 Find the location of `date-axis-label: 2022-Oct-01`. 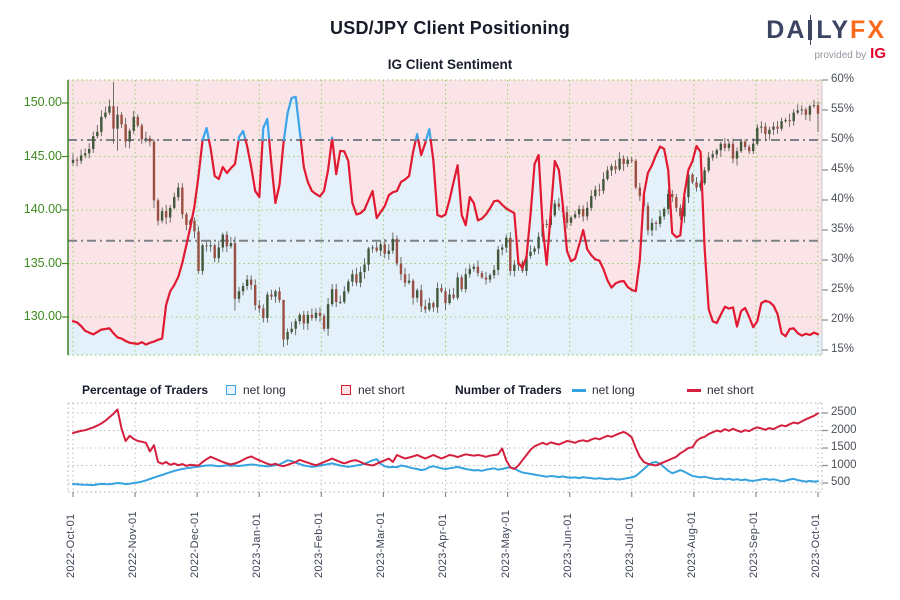

date-axis-label: 2022-Oct-01 is located at coordinates (71, 545).